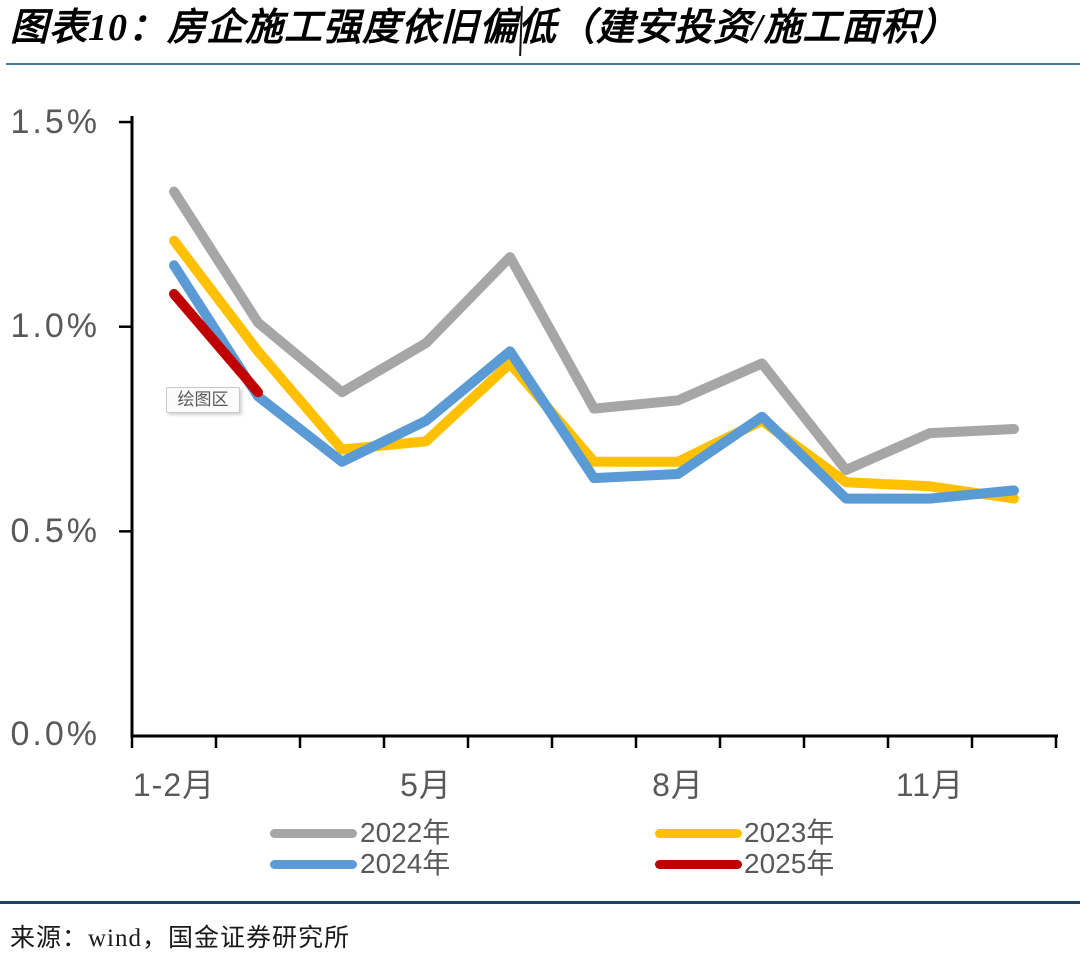  What do you see at coordinates (216, 343) in the screenshot?
I see `series-line-2025年` at bounding box center [216, 343].